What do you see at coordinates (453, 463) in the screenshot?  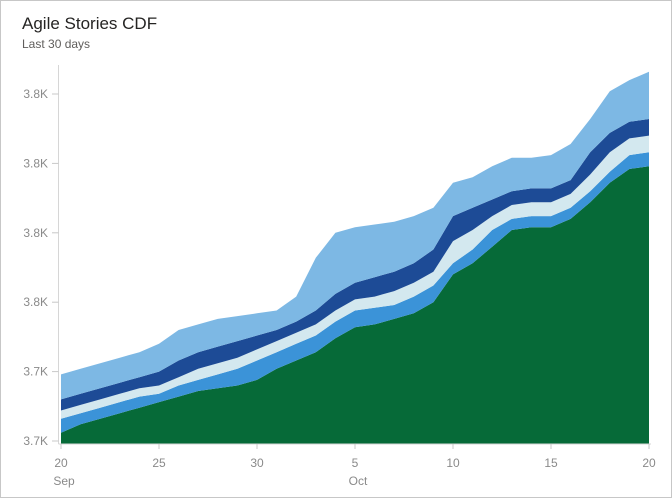 I see `x-tick-label: 10` at bounding box center [453, 463].